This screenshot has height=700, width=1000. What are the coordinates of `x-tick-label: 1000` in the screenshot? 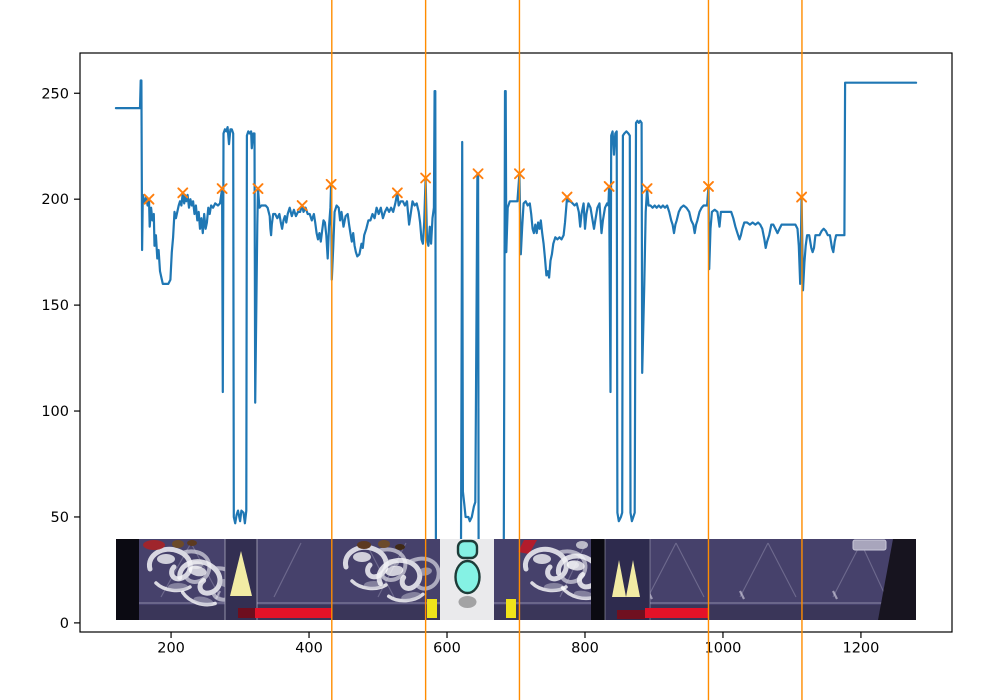 It's located at (723, 649).